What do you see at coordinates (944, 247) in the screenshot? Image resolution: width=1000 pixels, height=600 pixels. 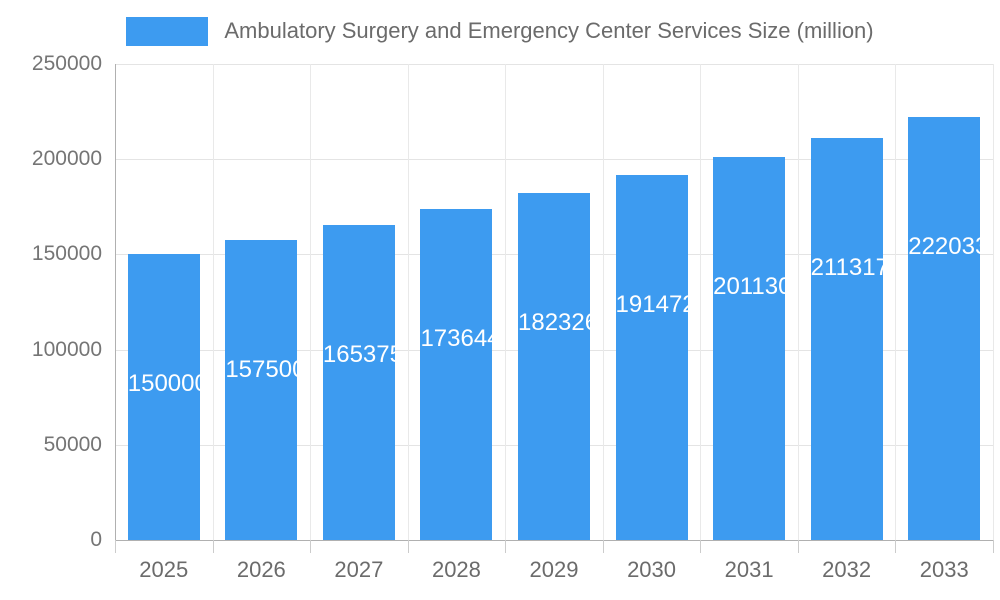 I see `bar-value-label: 222033` at bounding box center [944, 247].